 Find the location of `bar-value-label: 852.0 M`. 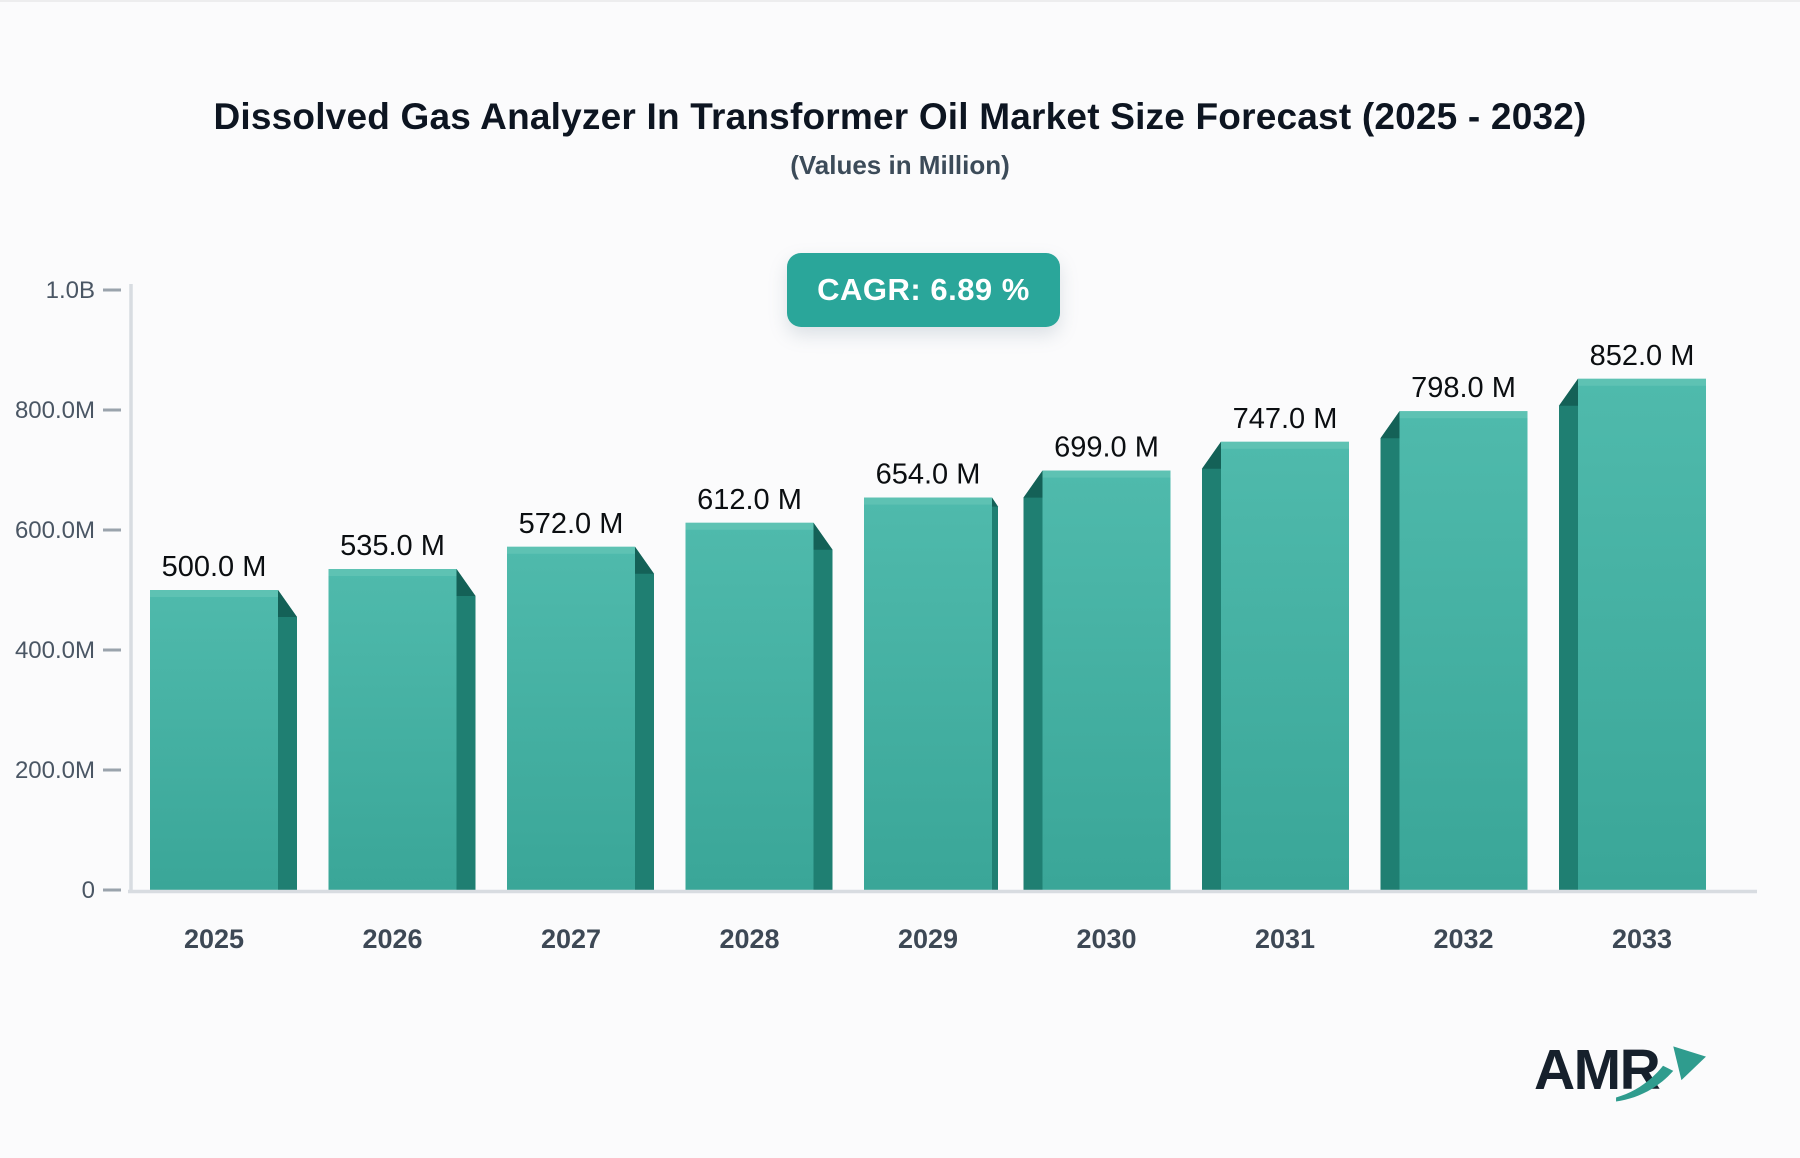

bar-value-label: 852.0 M is located at coordinates (1642, 356).